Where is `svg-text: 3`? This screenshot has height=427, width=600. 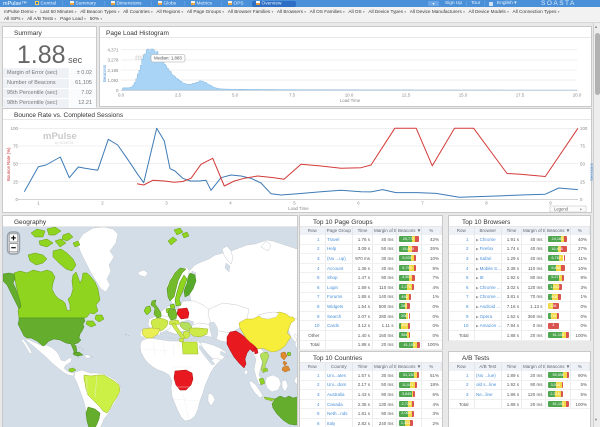
svg-text: 3 is located at coordinates (166, 203).